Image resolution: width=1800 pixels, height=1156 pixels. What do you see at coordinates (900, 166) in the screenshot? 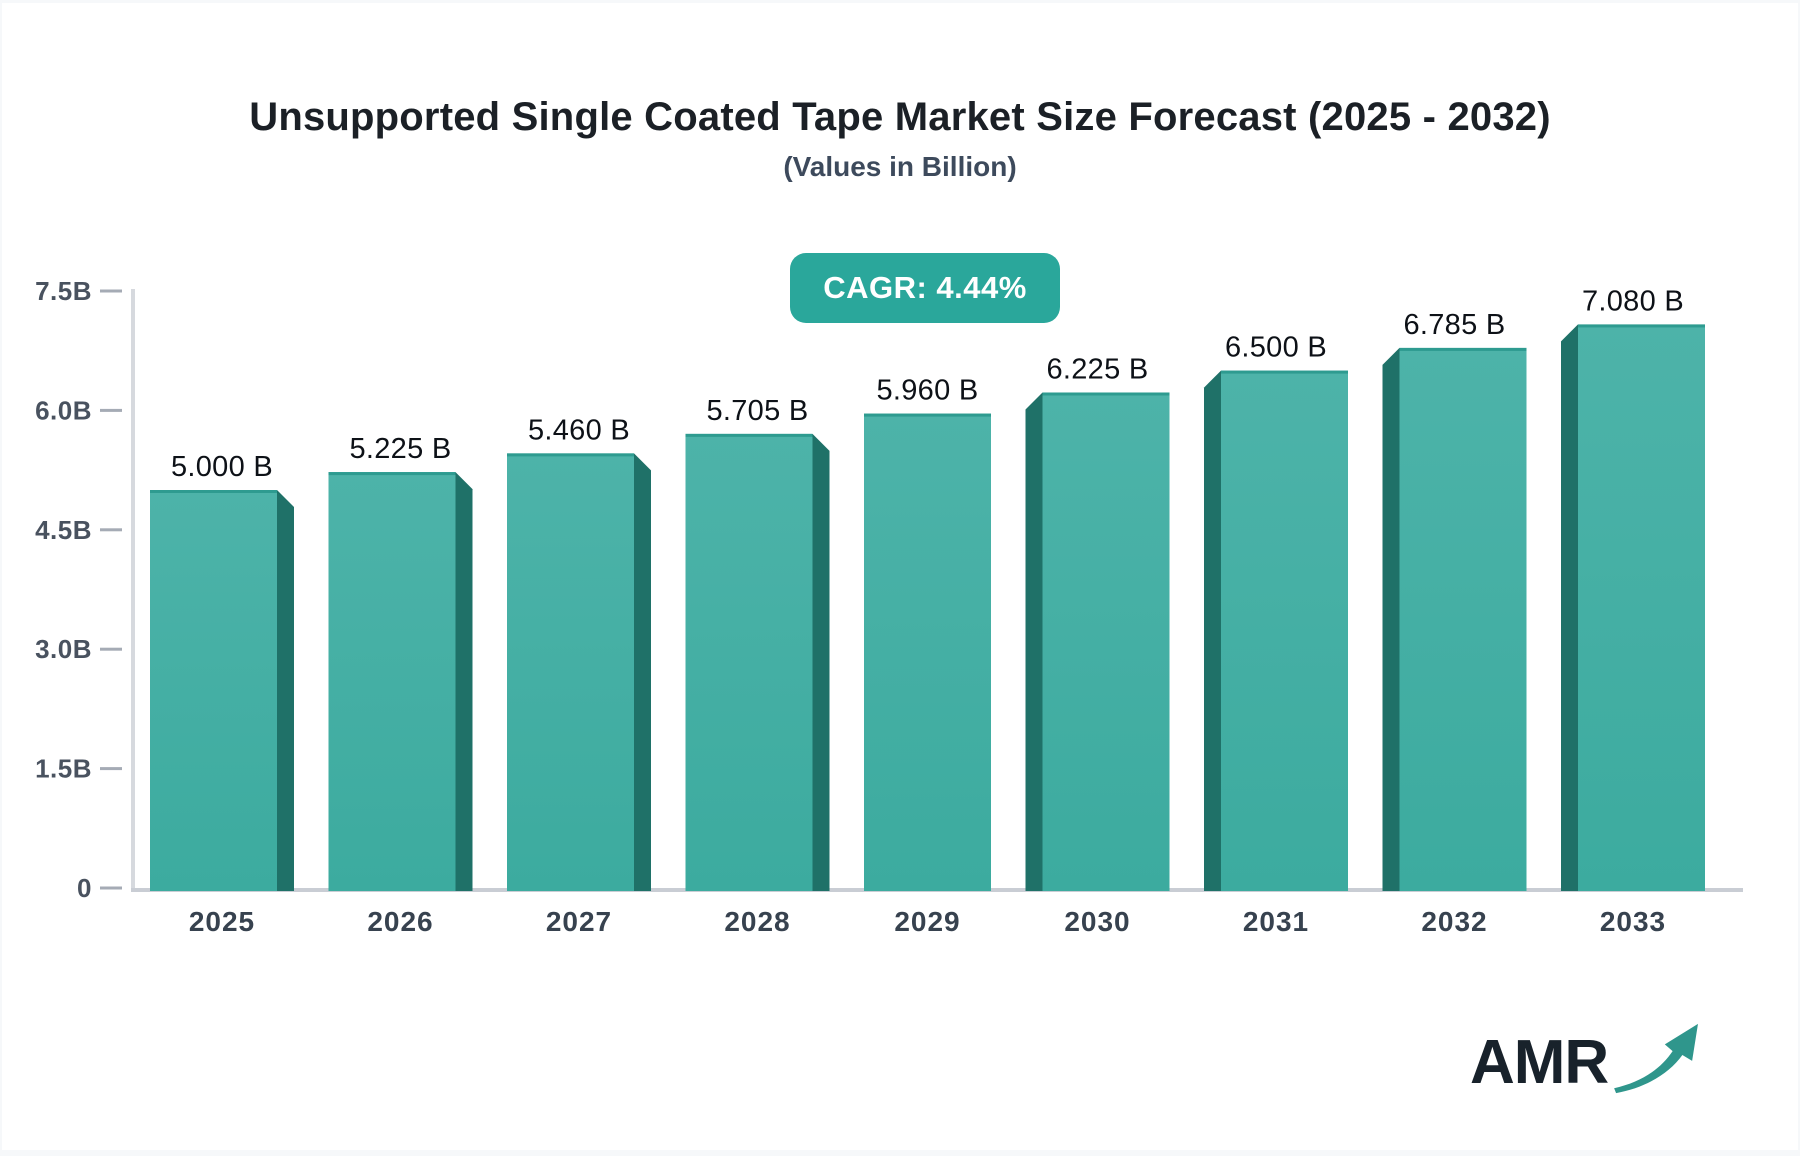
I see `chart-subtitle: (Values in Billion)` at bounding box center [900, 166].